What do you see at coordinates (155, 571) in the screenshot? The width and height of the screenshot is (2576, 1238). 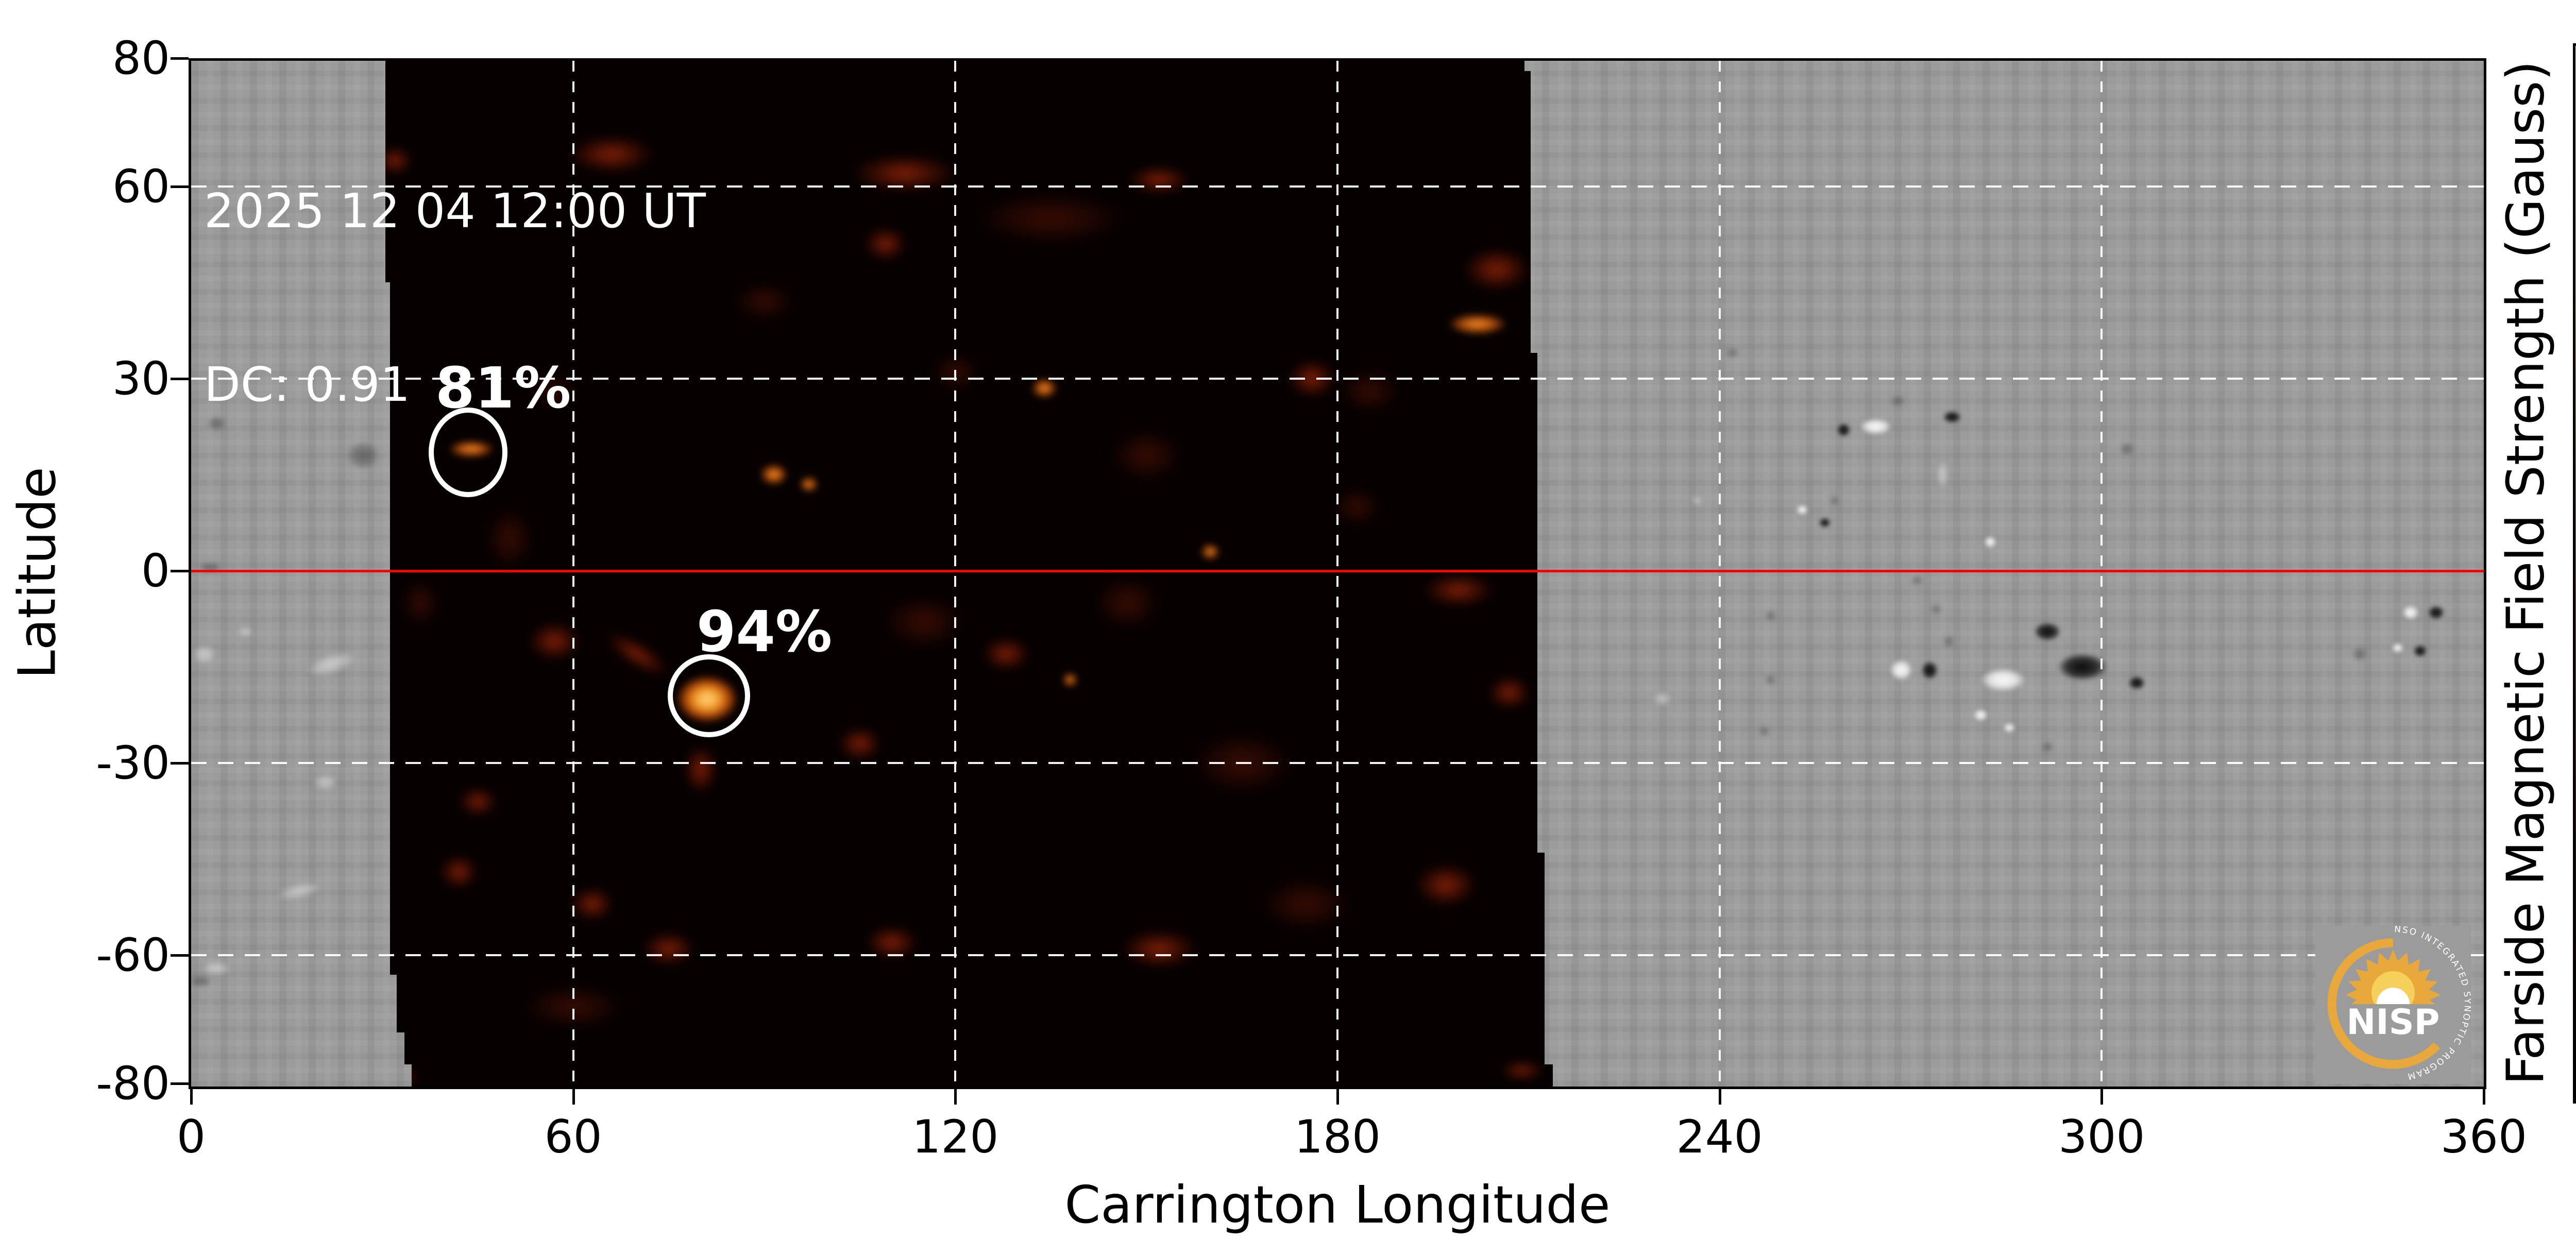 I see `y-tick-label: 0` at bounding box center [155, 571].